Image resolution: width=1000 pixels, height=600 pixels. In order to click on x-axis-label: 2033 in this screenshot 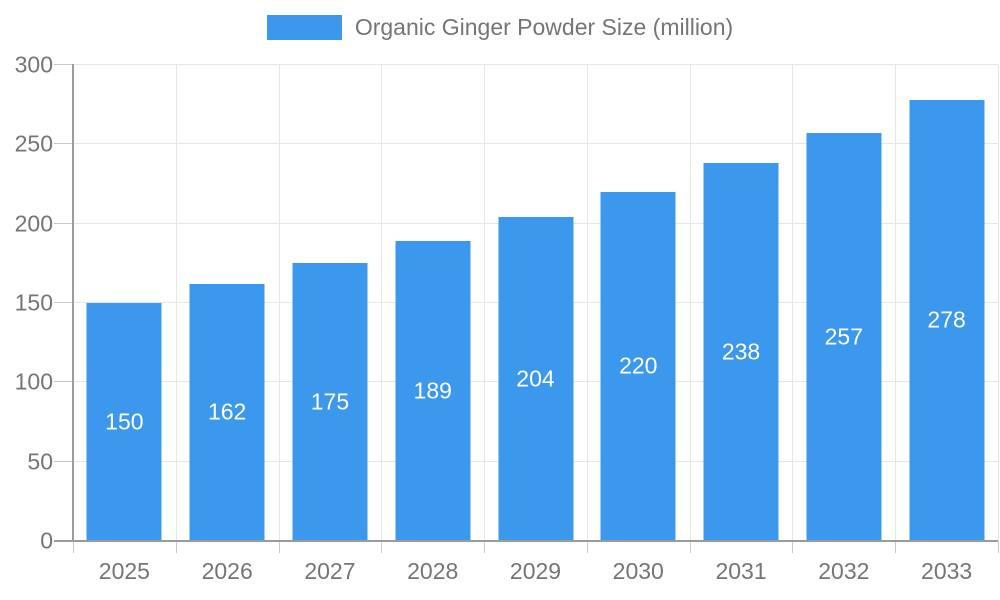, I will do `click(947, 571)`.